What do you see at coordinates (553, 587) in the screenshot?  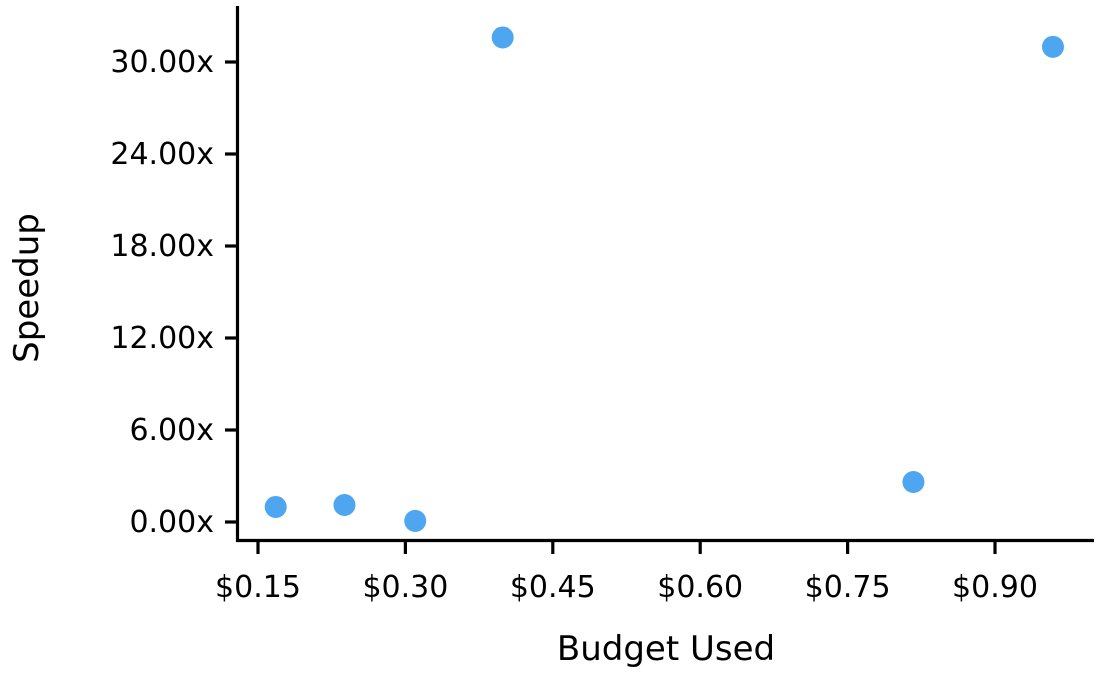 I see `x-tick-label: $0.45` at bounding box center [553, 587].